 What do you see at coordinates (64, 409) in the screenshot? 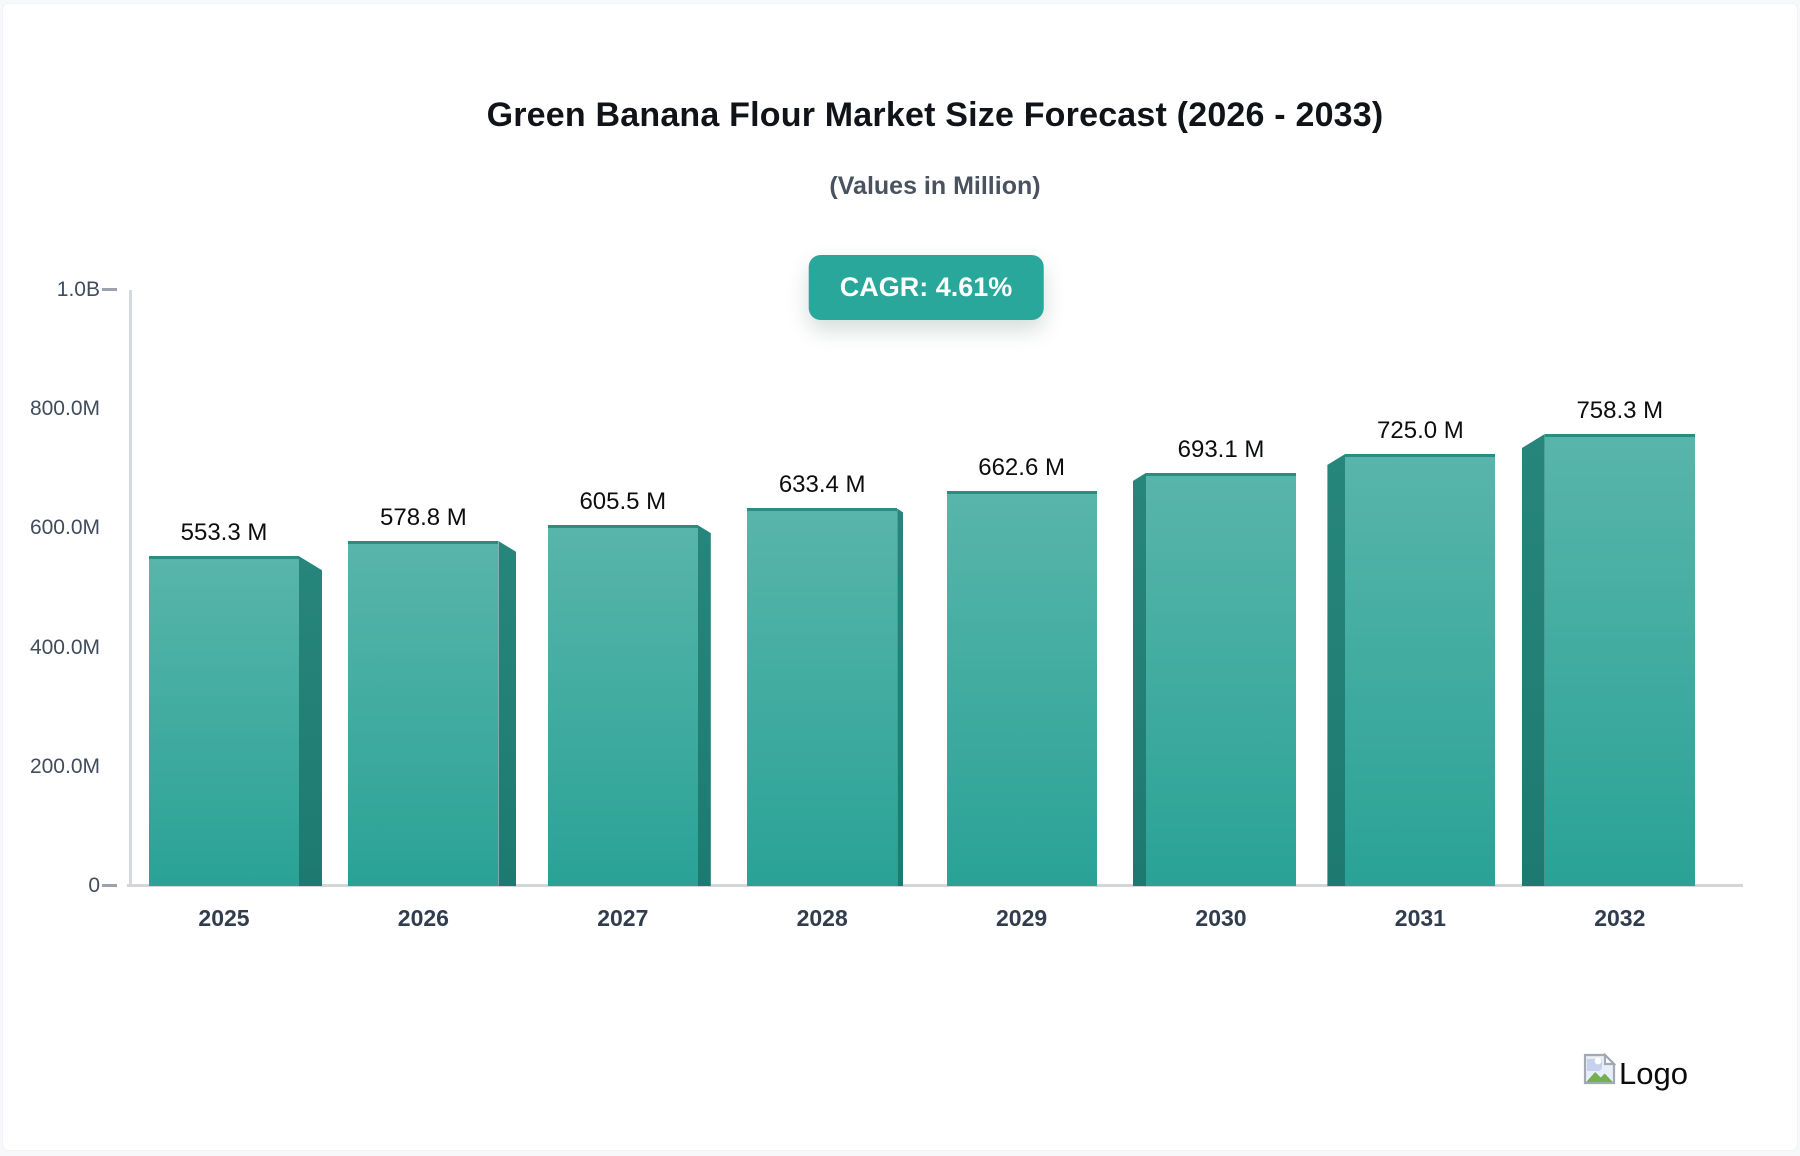
I see `y-axis-tick-label: 800.0M` at bounding box center [64, 409].